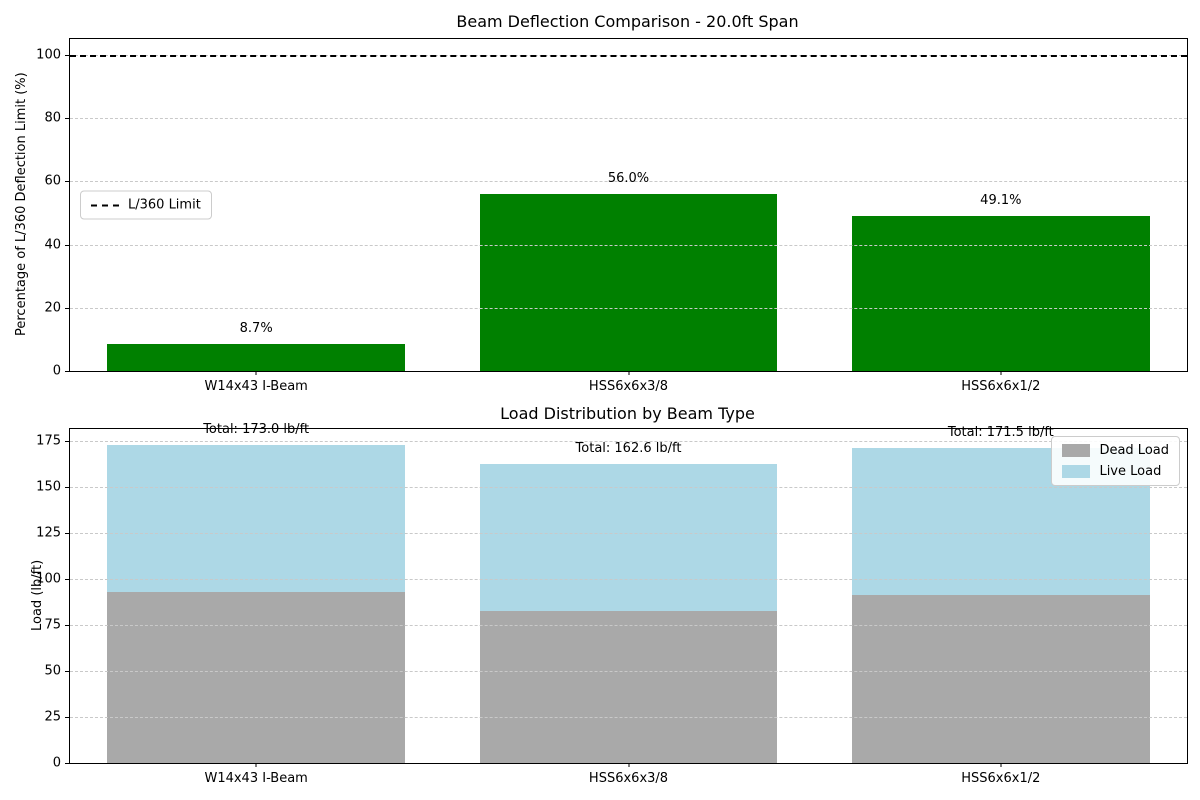 This screenshot has width=1200, height=800. I want to click on bar-value-label: Total: 171.5 lb/ft, so click(1000, 432).